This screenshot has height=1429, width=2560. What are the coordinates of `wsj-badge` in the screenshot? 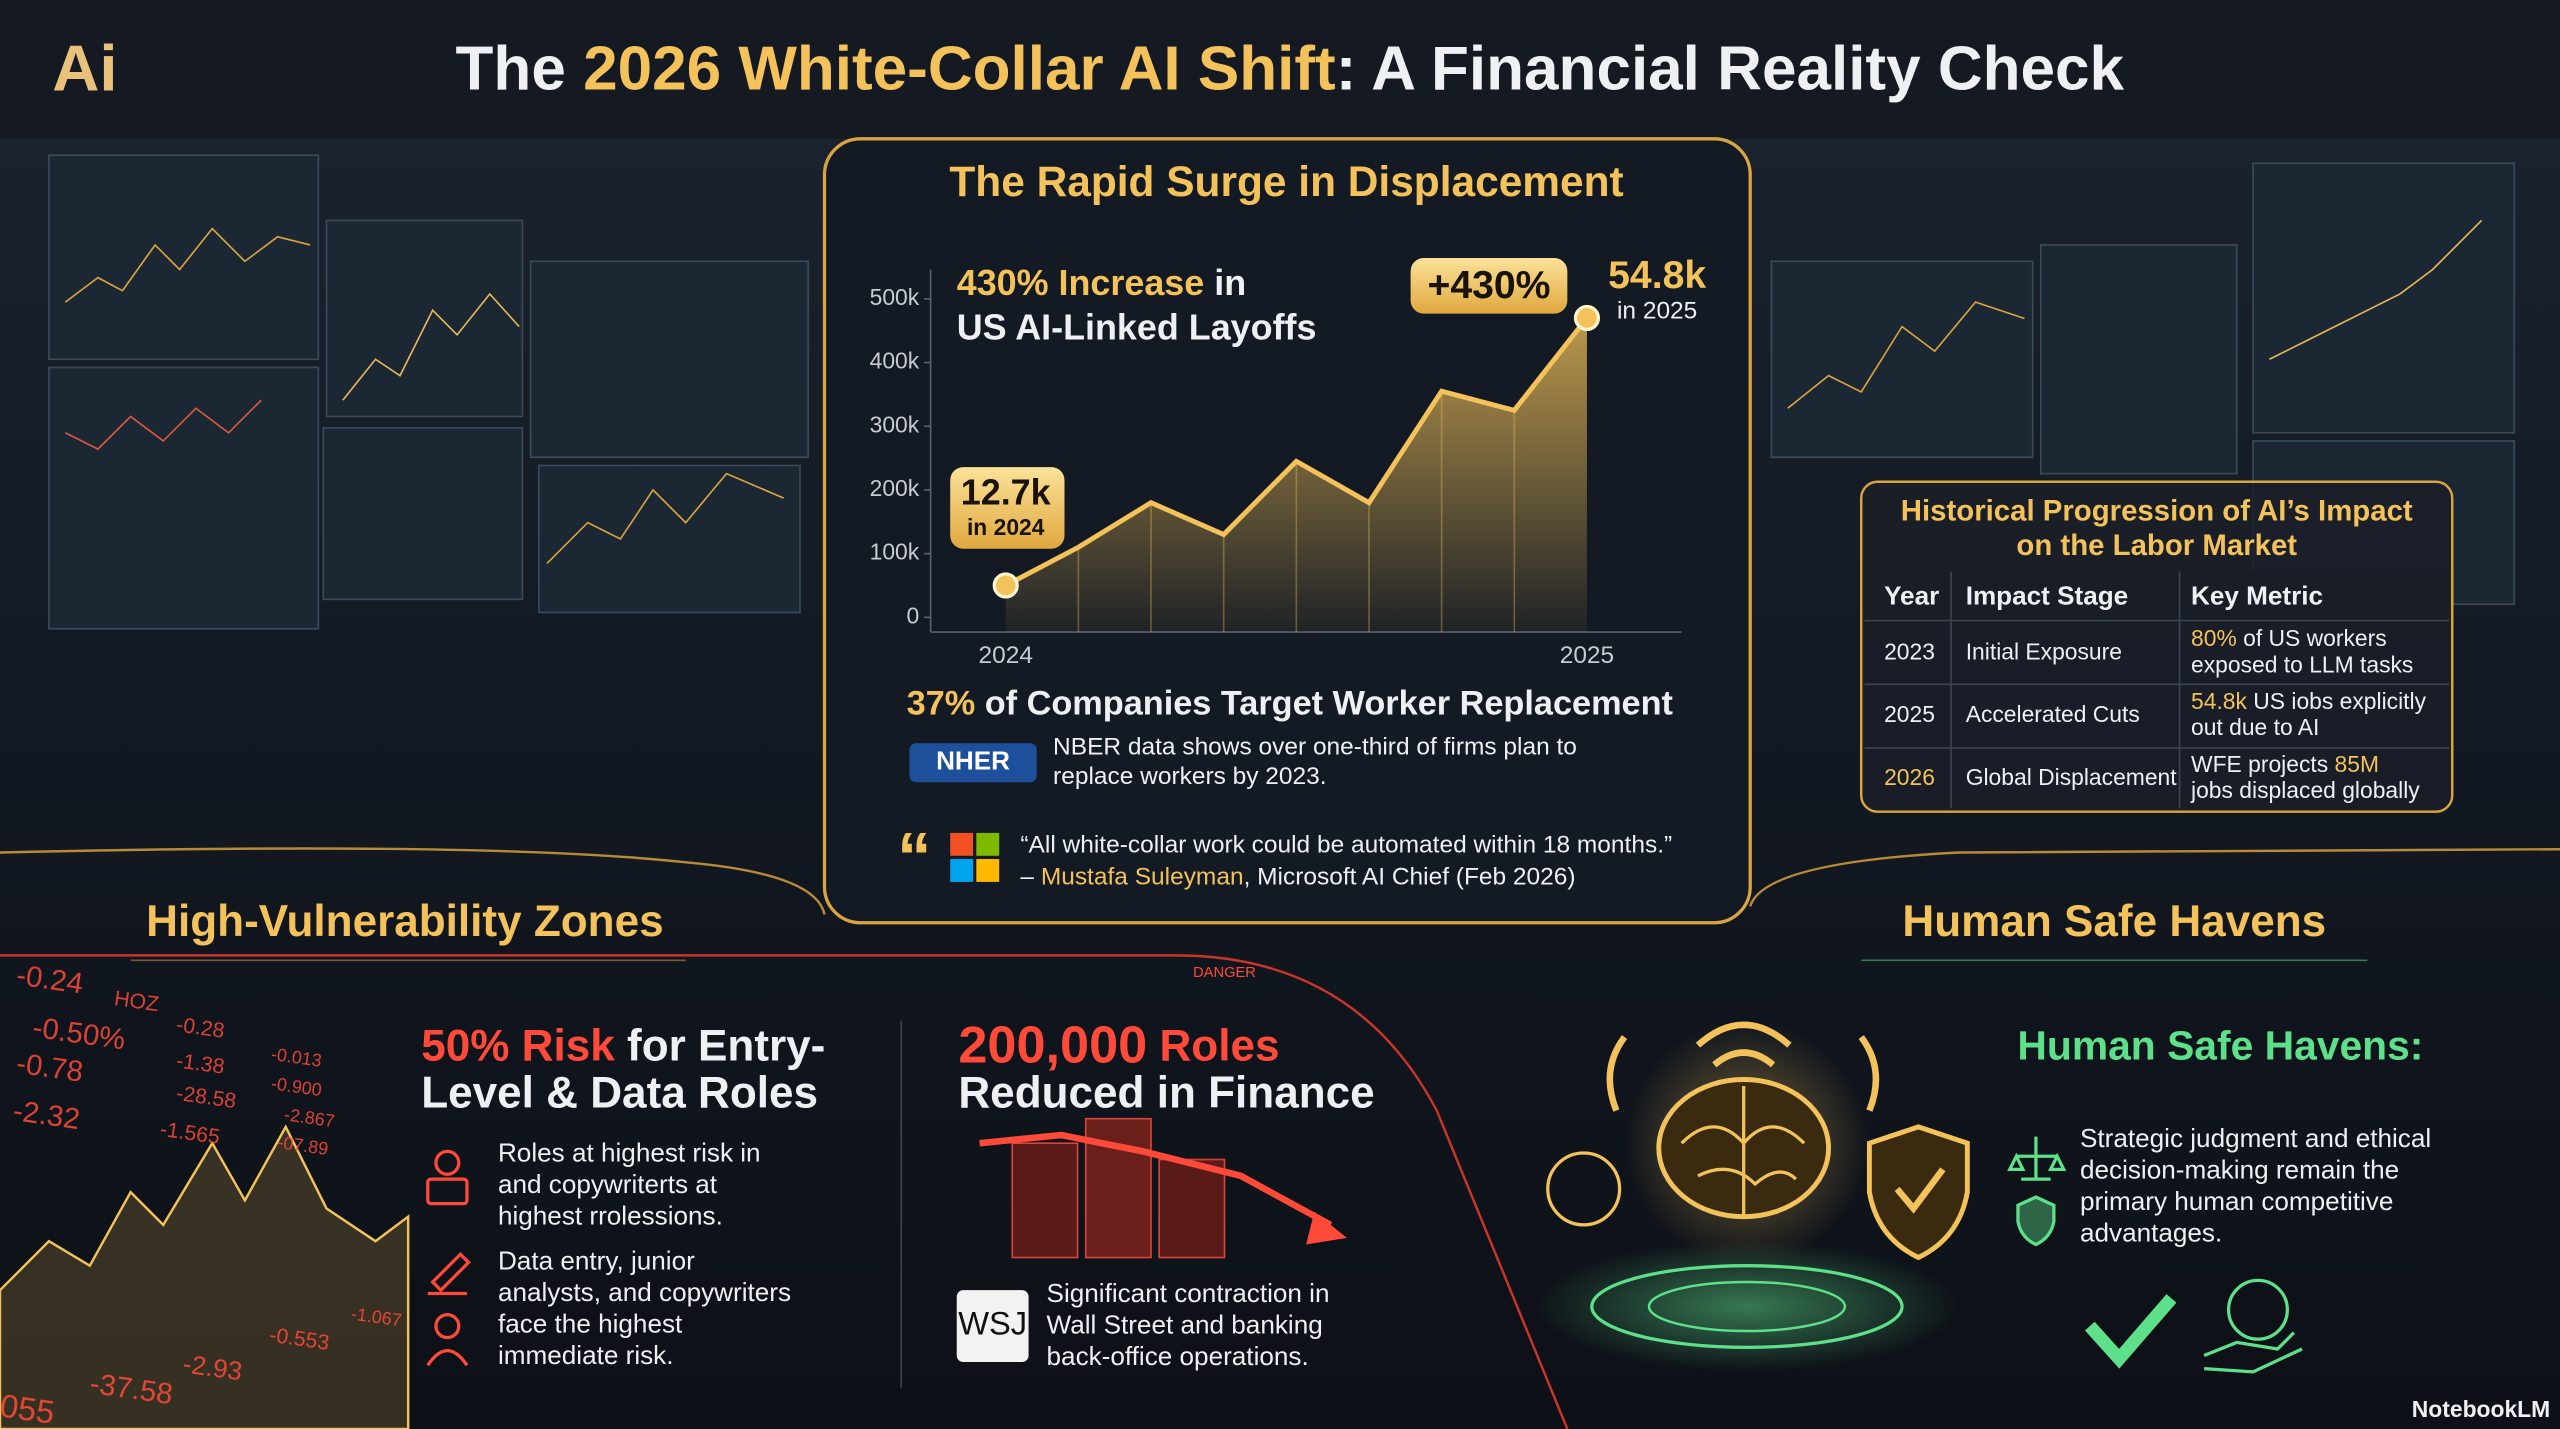 It's located at (992, 1326).